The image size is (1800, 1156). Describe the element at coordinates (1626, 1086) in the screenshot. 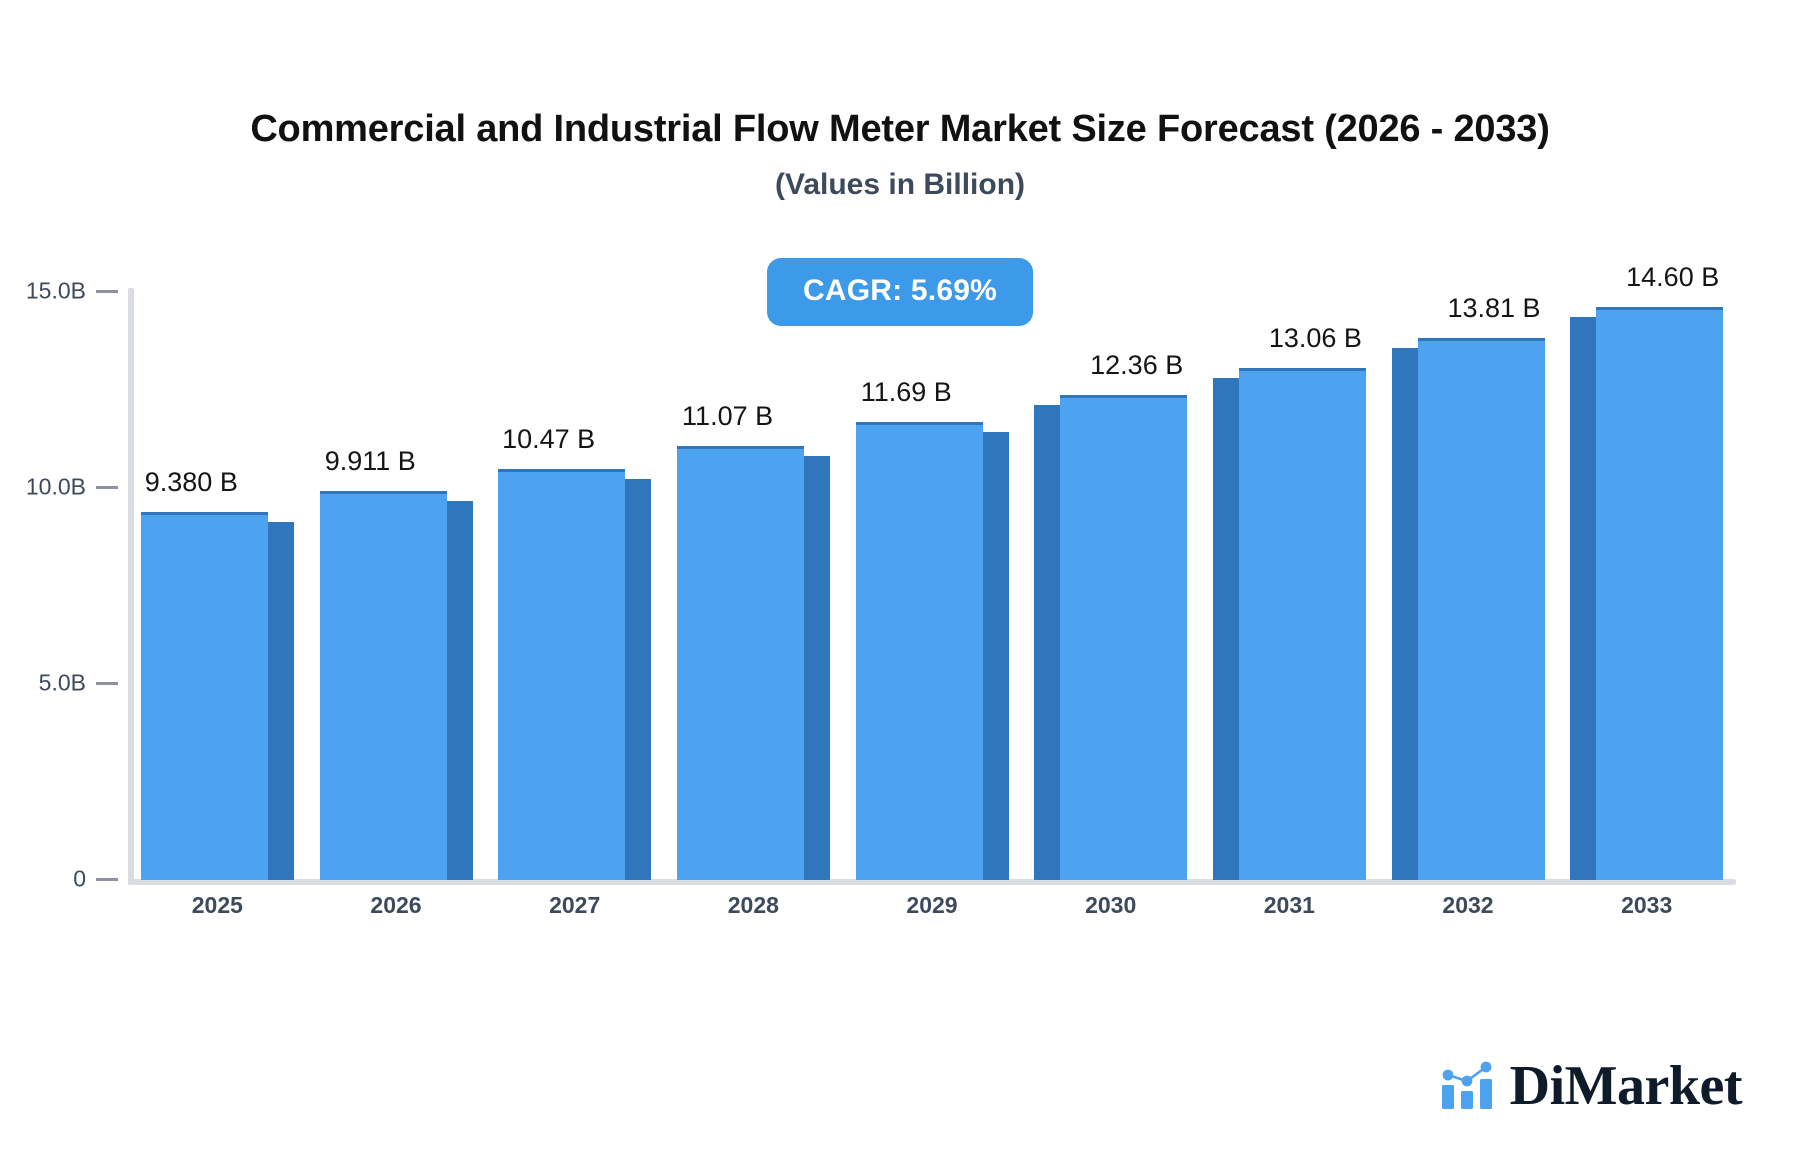

I see `logo-text: DiMarket` at that location.